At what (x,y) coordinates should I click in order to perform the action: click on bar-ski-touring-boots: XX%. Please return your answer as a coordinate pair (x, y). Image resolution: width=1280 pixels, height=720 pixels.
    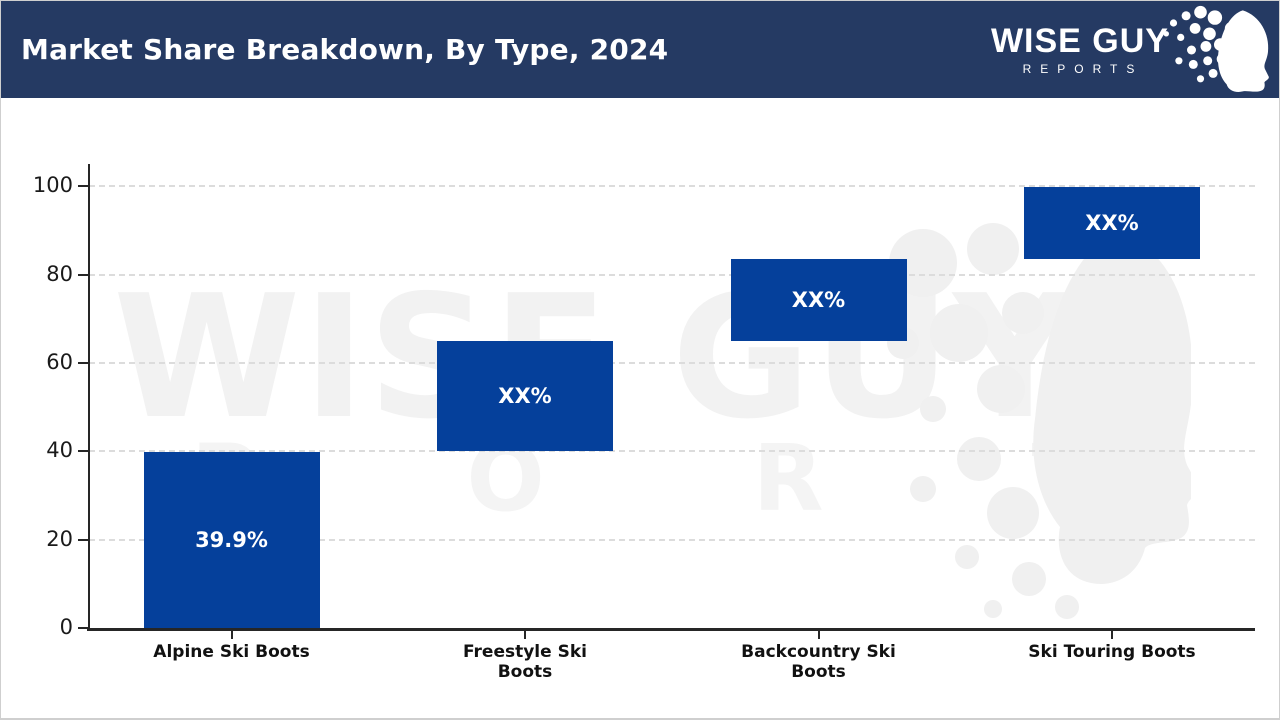
    Looking at the image, I should click on (1112, 223).